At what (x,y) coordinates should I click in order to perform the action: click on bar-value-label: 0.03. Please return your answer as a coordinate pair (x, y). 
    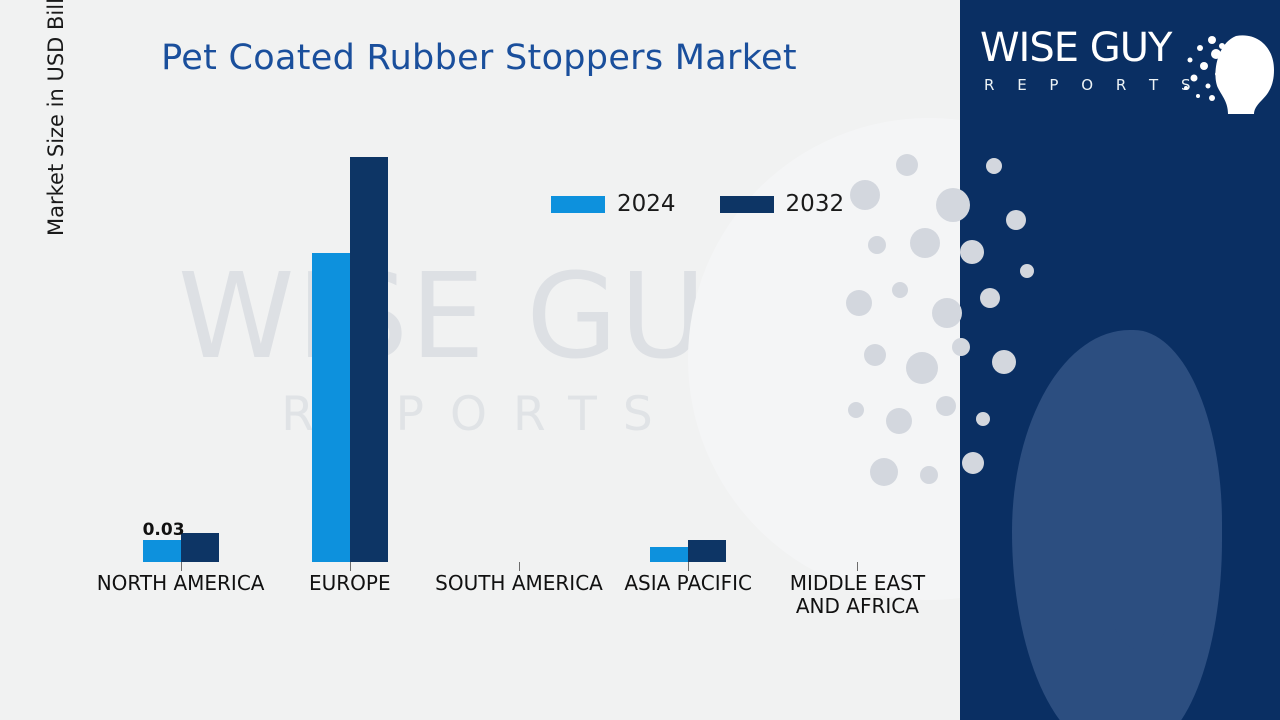
    Looking at the image, I should click on (163, 529).